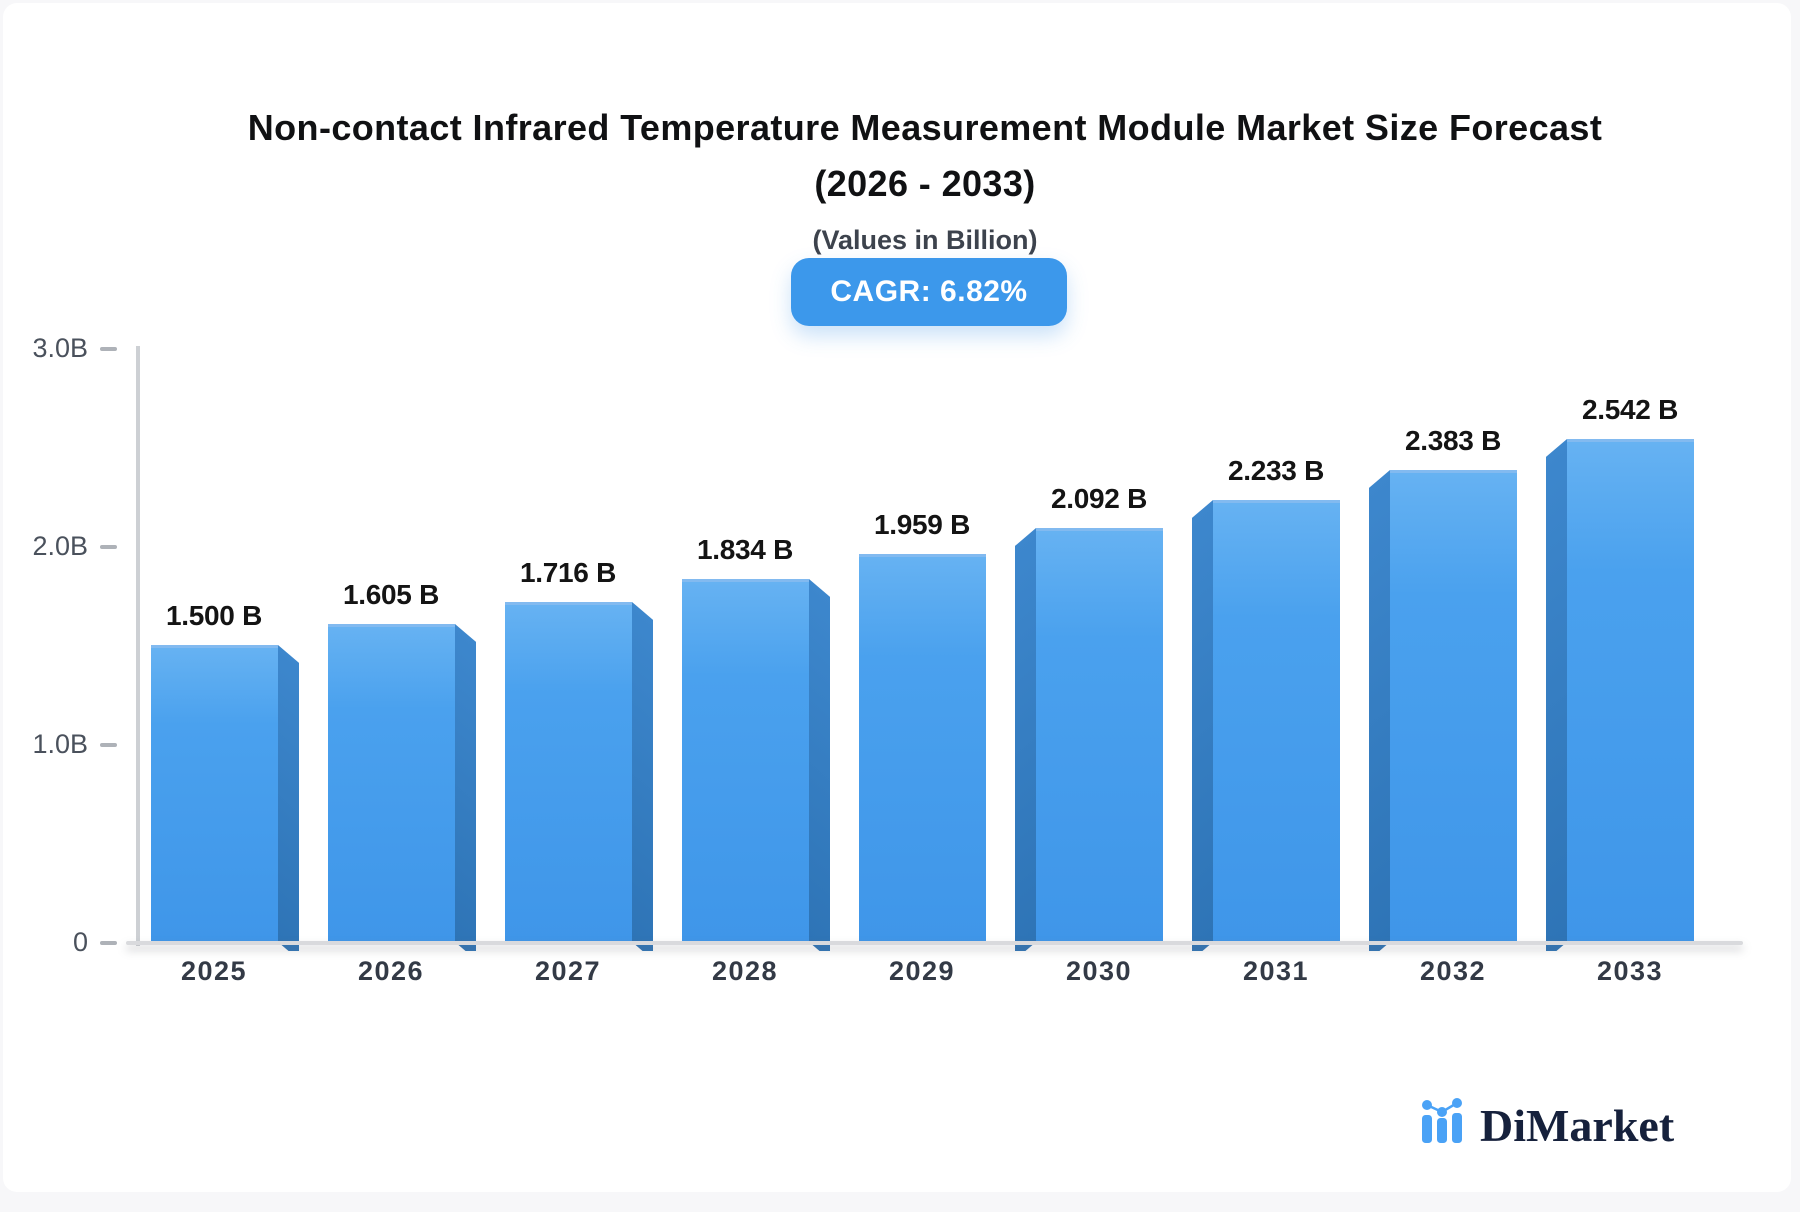 This screenshot has height=1212, width=1800. Describe the element at coordinates (214, 615) in the screenshot. I see `bar-value-label: 1.500 B` at that location.